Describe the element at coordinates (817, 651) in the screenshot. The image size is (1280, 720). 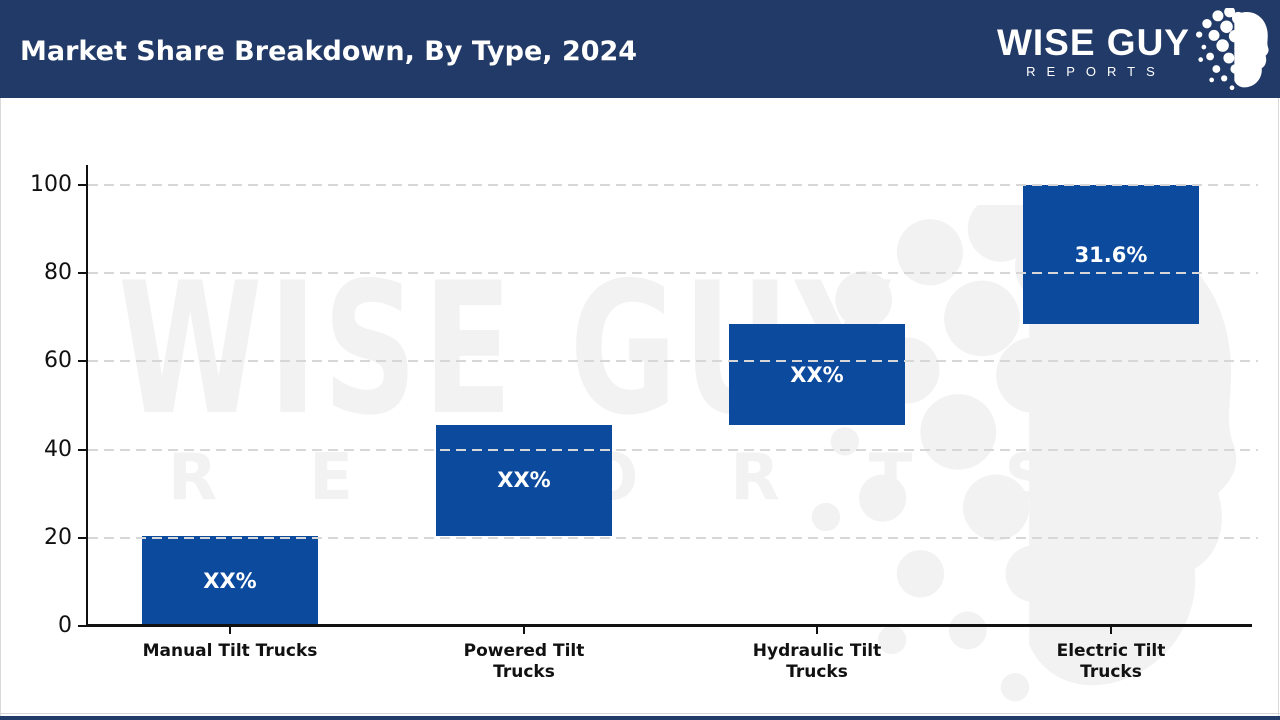
I see `x-category-label-line: Hydraulic Tilt` at that location.